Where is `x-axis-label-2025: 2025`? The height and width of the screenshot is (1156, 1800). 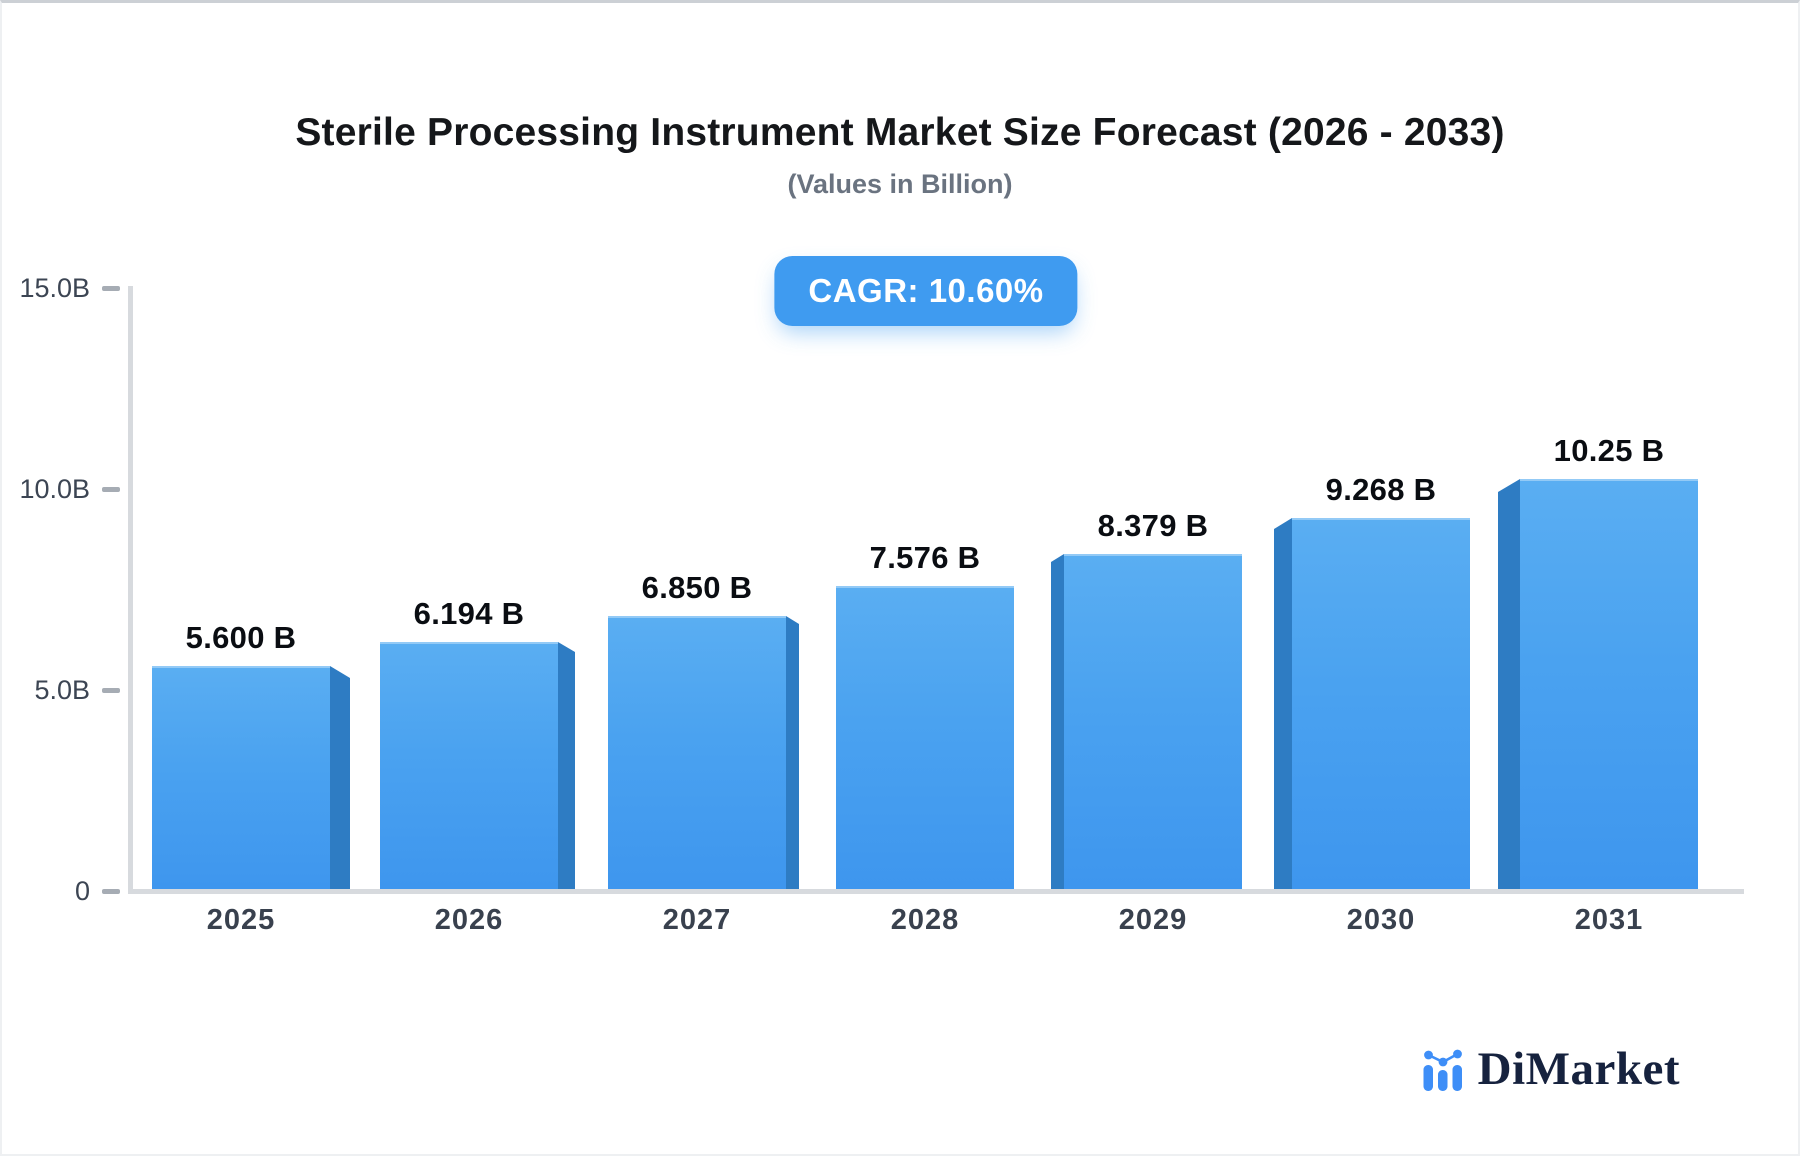
x-axis-label-2025: 2025 is located at coordinates (241, 920).